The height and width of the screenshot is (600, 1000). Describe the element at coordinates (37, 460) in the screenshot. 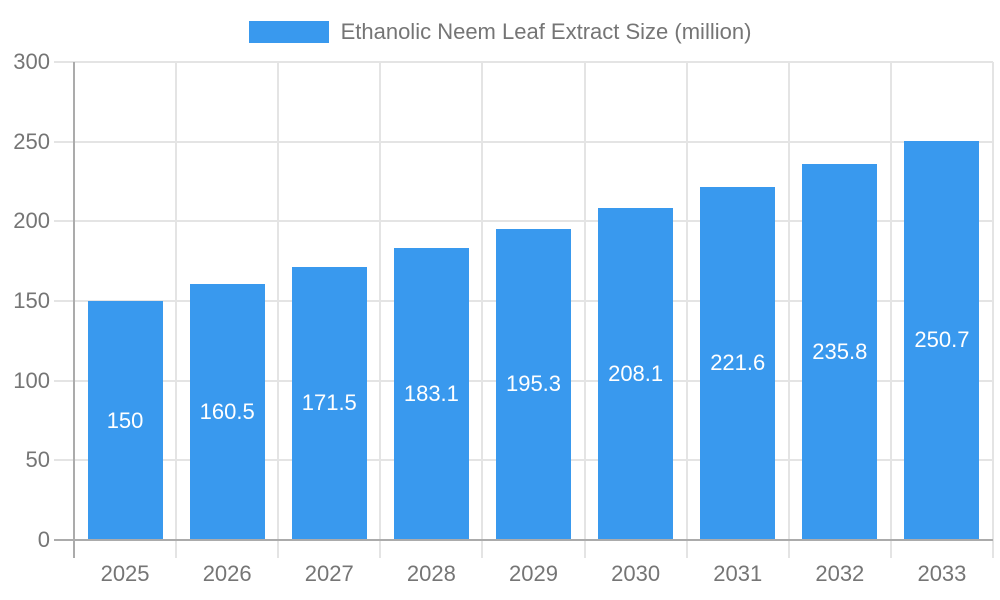

I see `y-axis-tick-label: 50` at that location.